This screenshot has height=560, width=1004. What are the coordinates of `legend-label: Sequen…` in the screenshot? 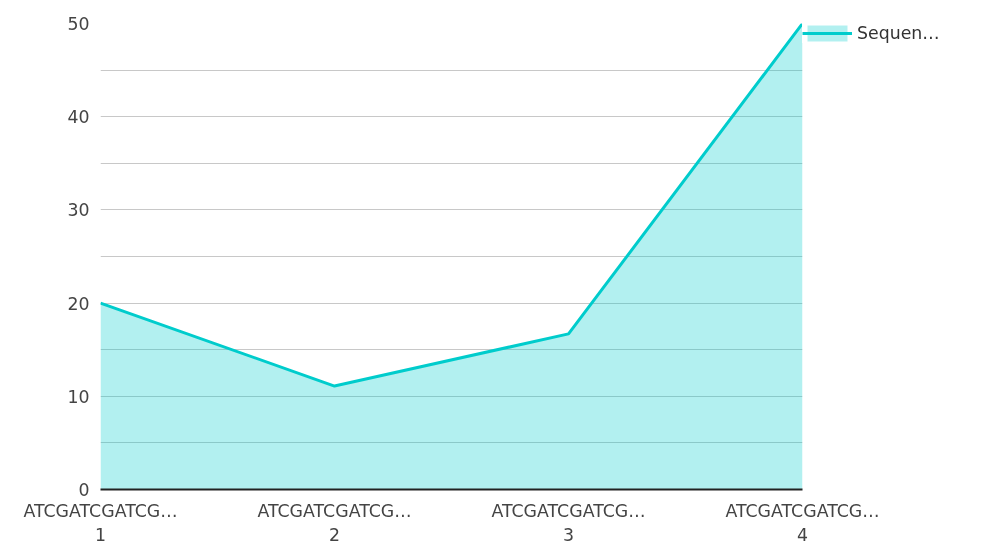 It's located at (898, 33).